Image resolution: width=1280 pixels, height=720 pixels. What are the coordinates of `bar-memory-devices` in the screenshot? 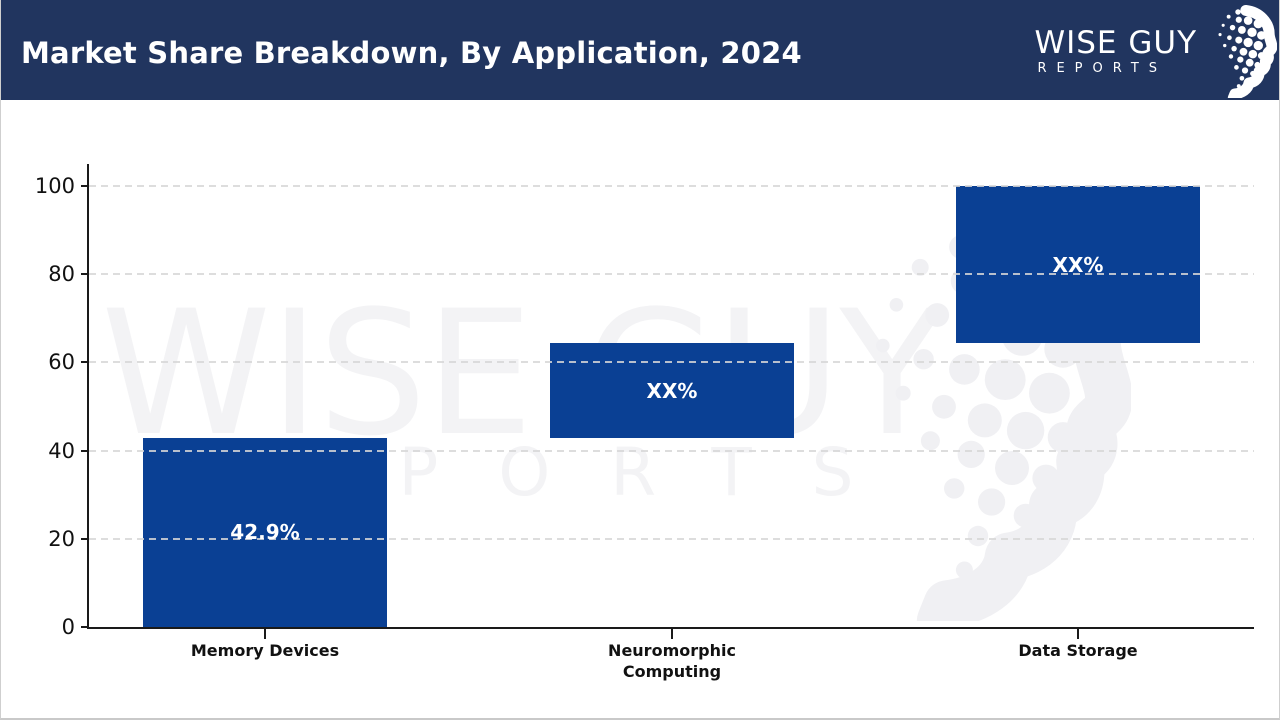 It's located at (265, 532).